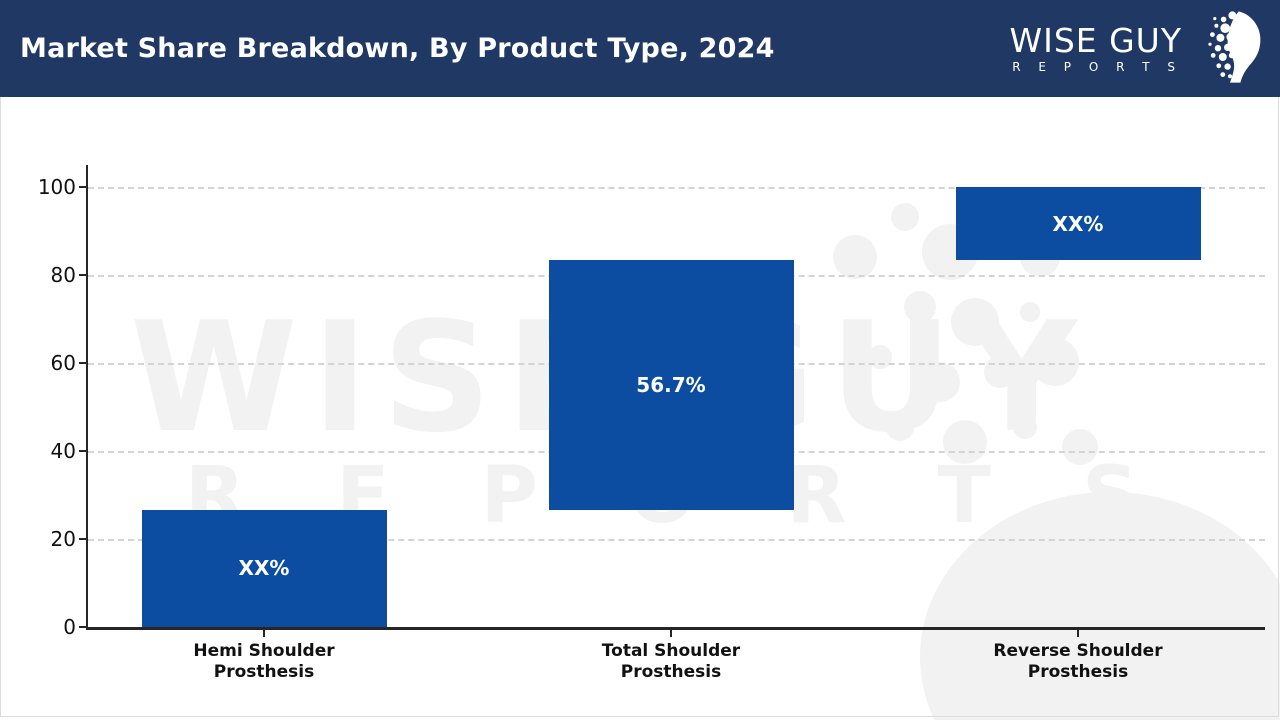 The height and width of the screenshot is (720, 1280). Describe the element at coordinates (63, 275) in the screenshot. I see `y-tick-label-80: 80` at that location.